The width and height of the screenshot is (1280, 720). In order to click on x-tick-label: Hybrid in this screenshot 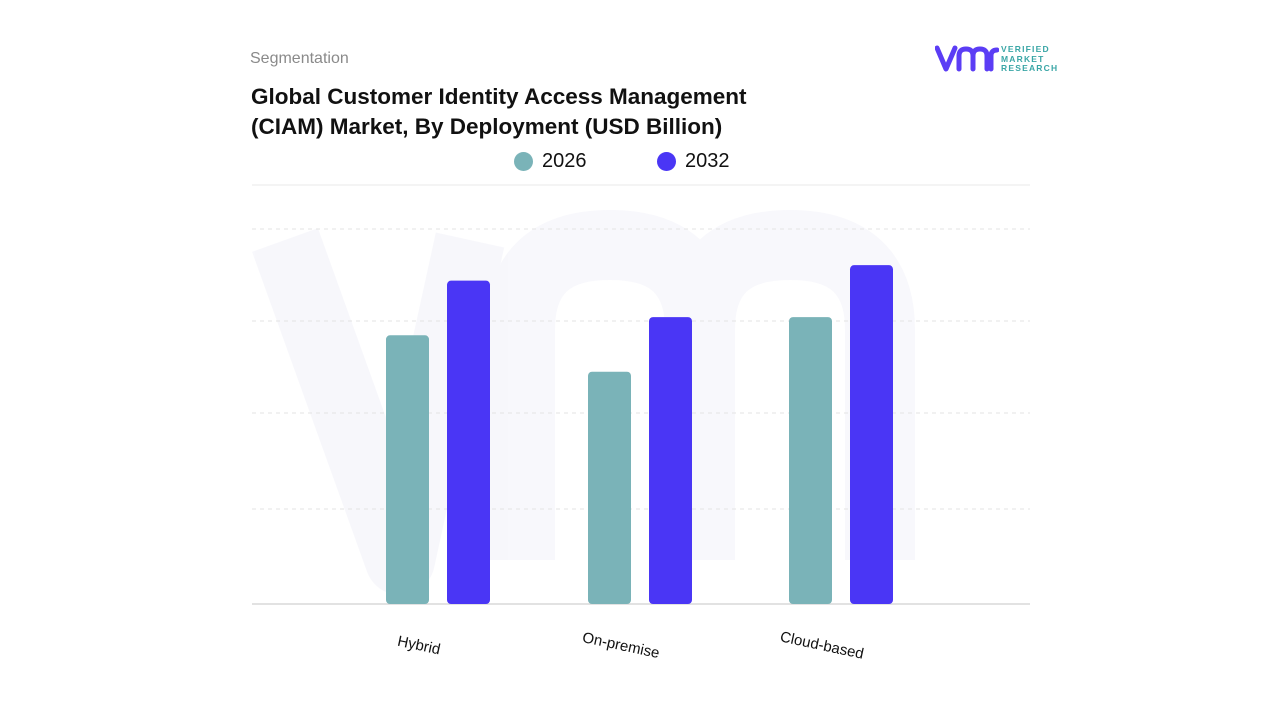, I will do `click(419, 646)`.